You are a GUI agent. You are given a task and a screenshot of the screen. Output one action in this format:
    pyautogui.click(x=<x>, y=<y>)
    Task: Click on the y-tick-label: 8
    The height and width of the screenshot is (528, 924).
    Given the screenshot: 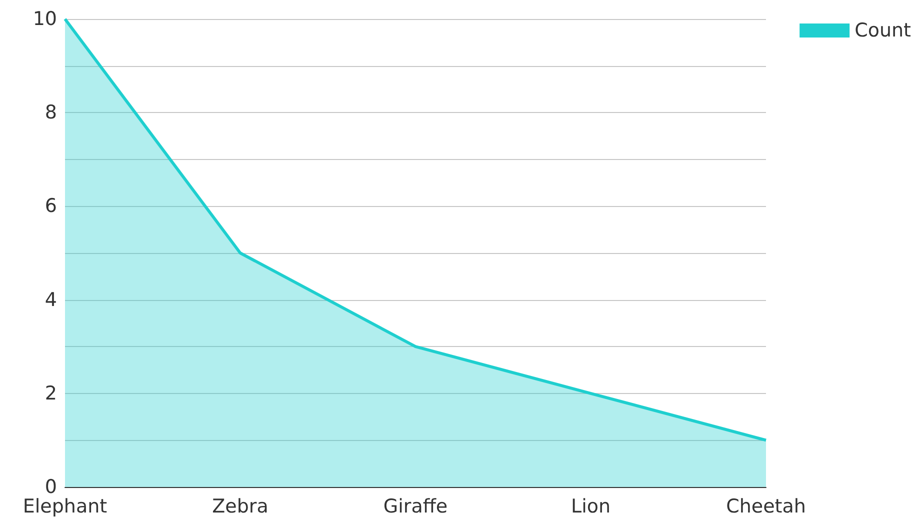 What is the action you would take?
    pyautogui.click(x=50, y=113)
    